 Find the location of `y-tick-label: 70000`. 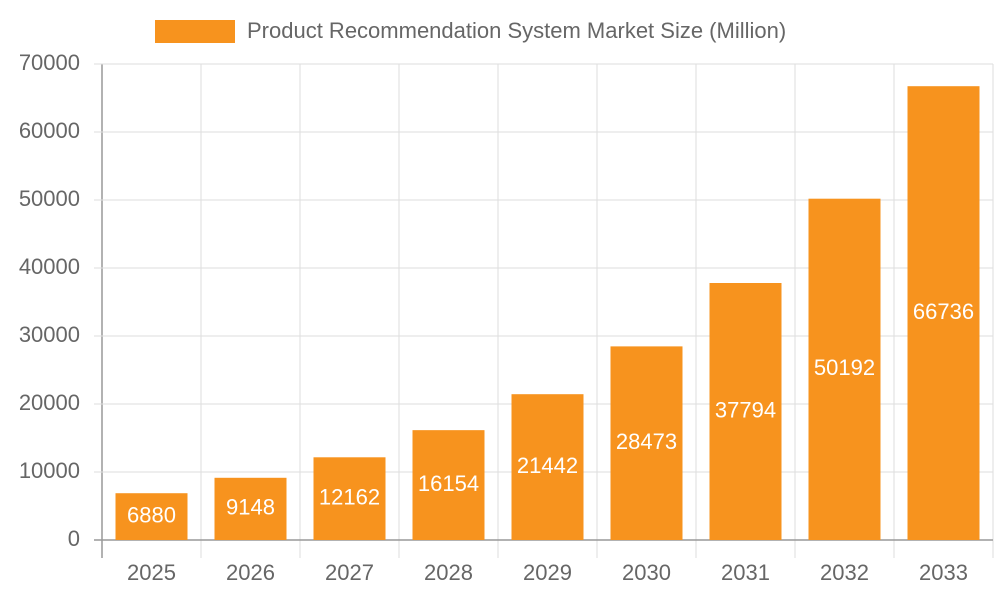

y-tick-label: 70000 is located at coordinates (49, 62).